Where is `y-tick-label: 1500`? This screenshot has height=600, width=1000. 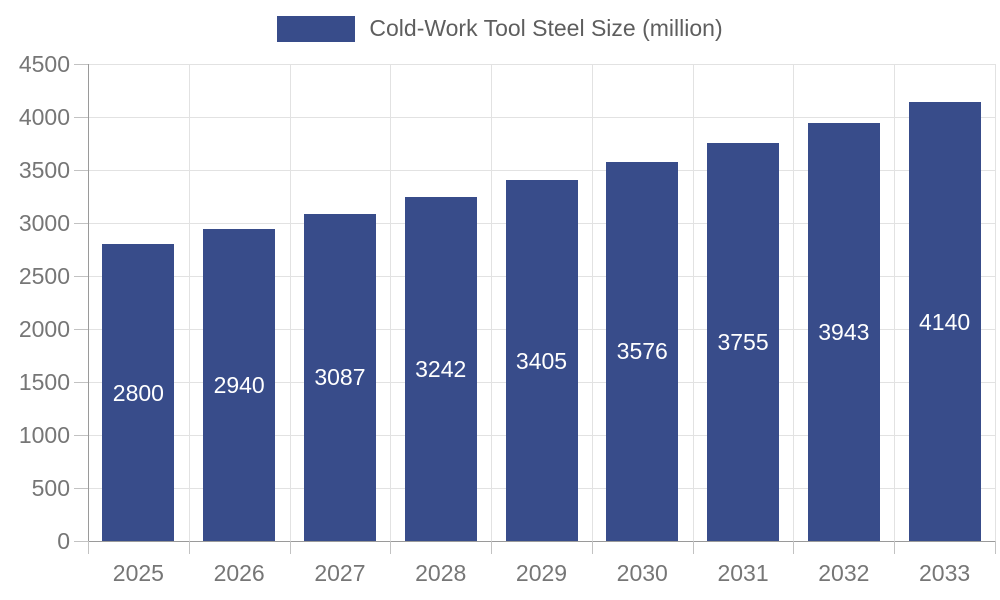 y-tick-label: 1500 is located at coordinates (44, 382).